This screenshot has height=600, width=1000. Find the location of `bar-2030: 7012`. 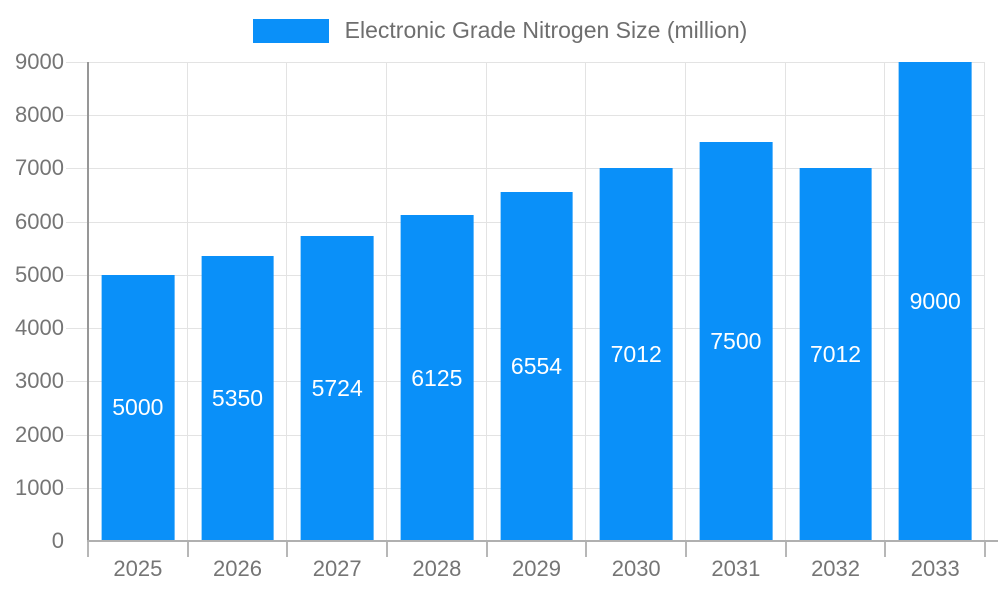

bar-2030: 7012 is located at coordinates (636, 354).